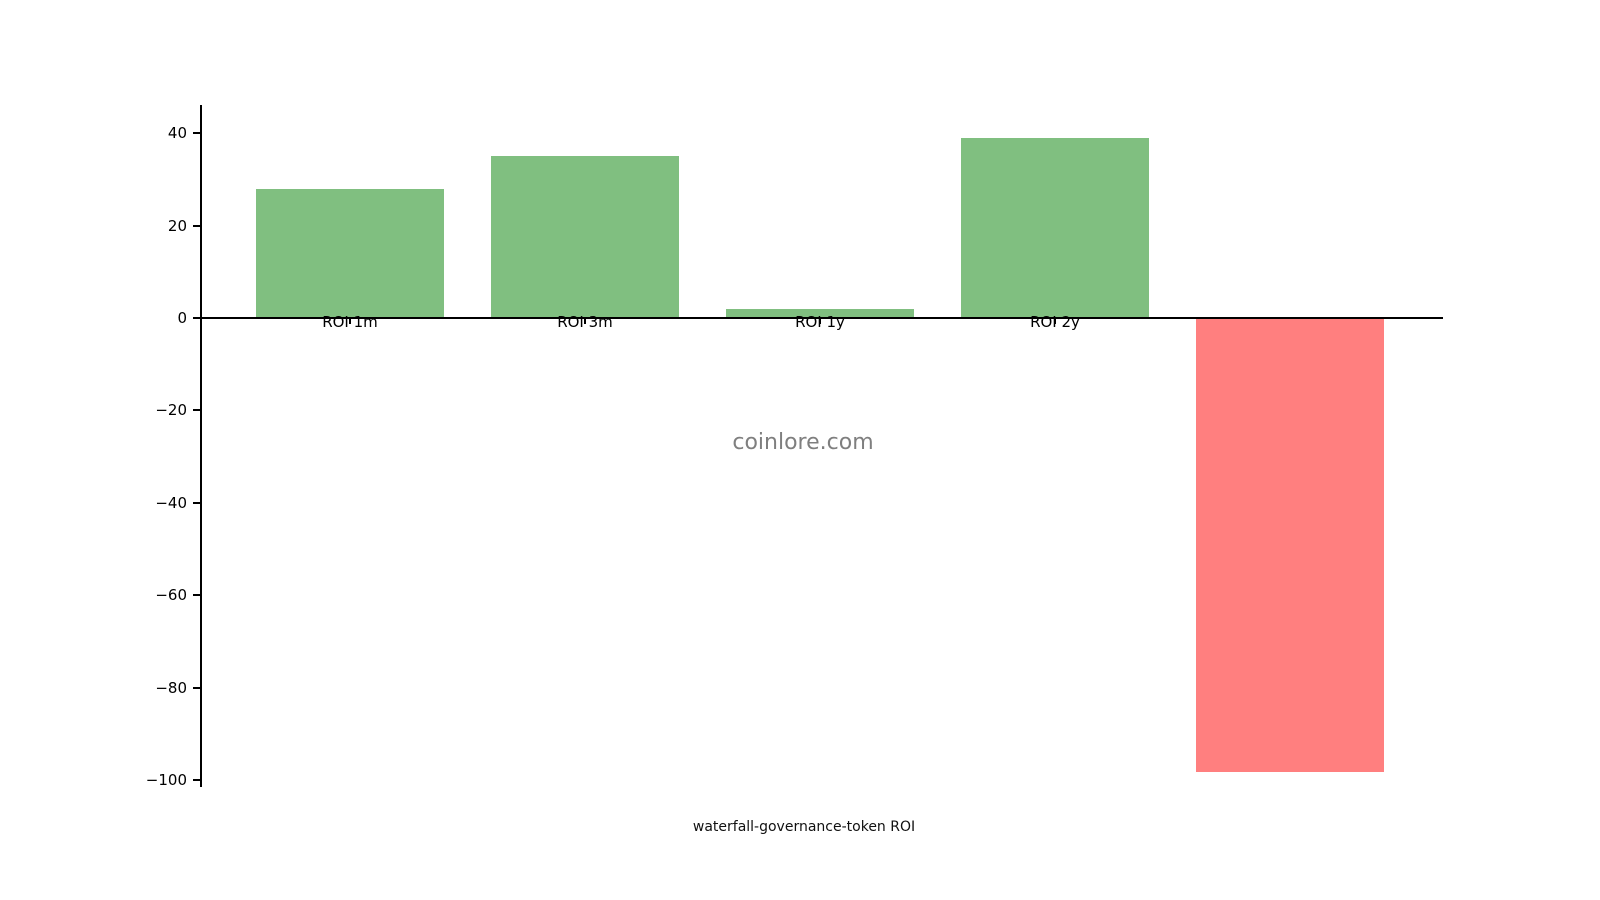  I want to click on chart-title: waterfall-governance-token ROI, so click(804, 827).